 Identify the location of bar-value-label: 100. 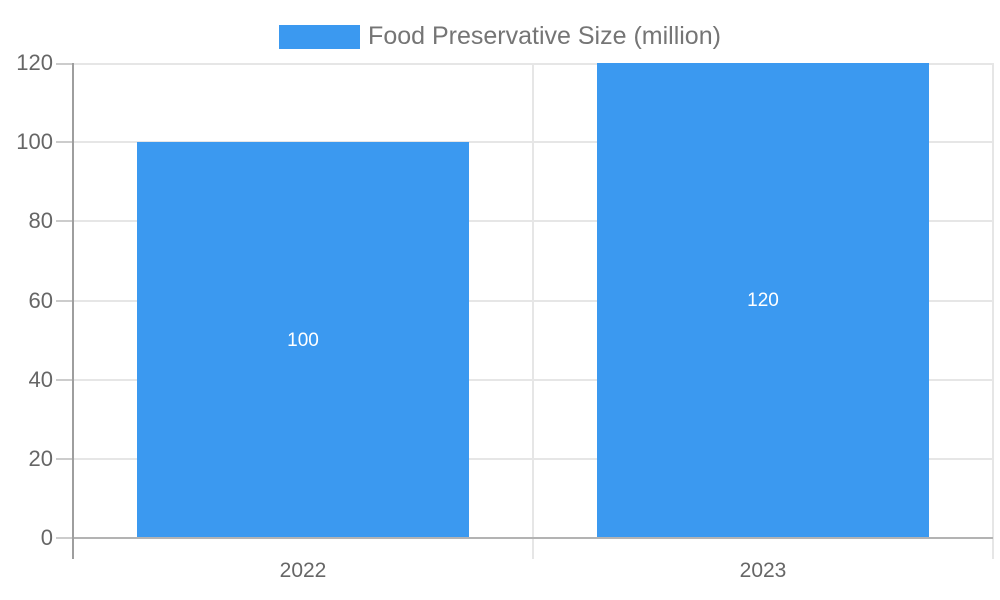
(303, 340).